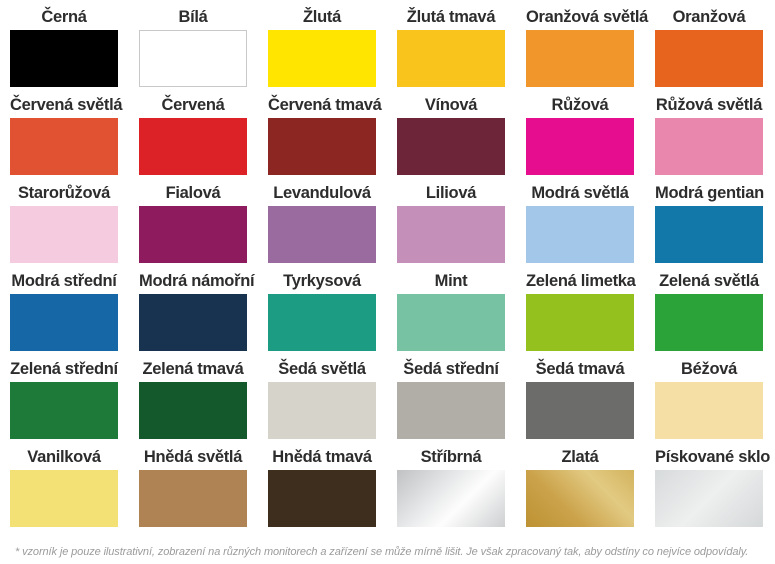  Describe the element at coordinates (193, 193) in the screenshot. I see `color-name-label: Fialová` at that location.